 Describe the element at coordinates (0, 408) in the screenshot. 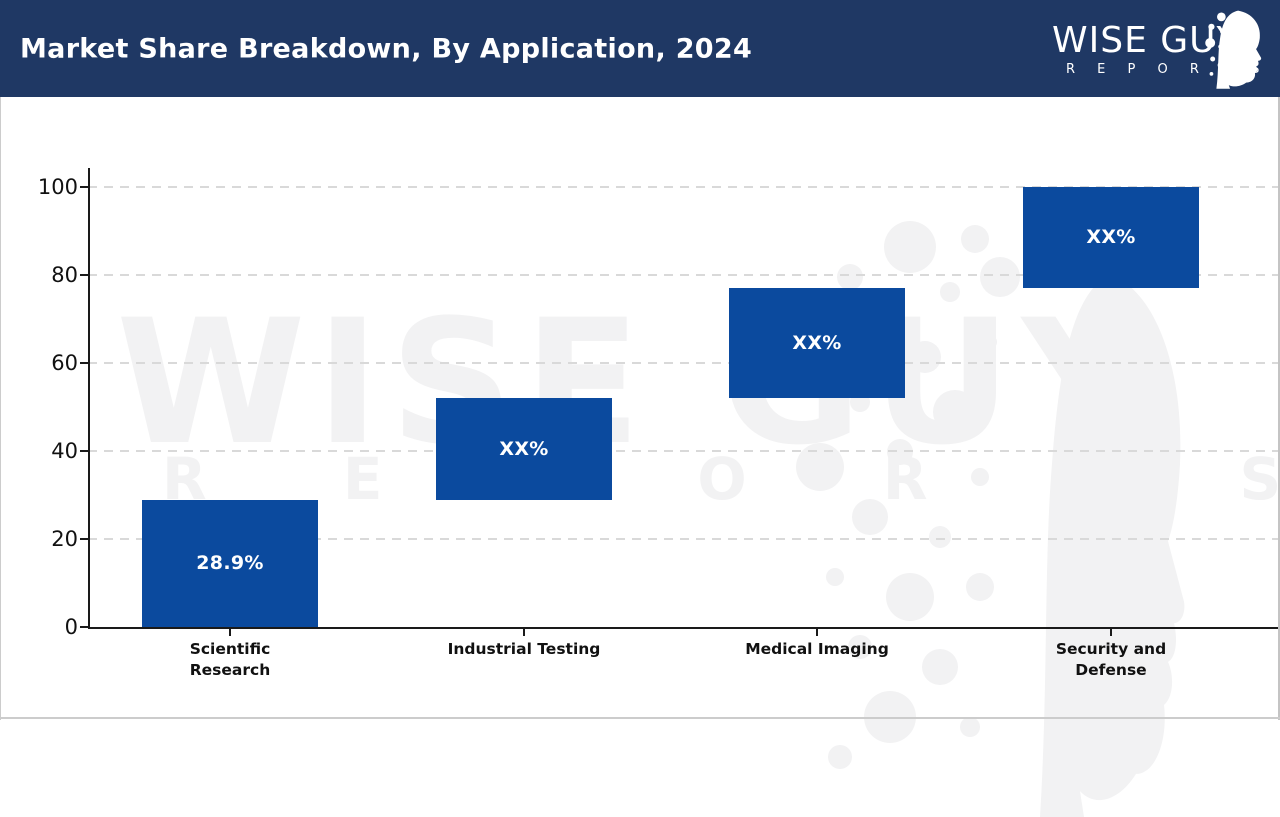

I see `figure-border-left` at that location.